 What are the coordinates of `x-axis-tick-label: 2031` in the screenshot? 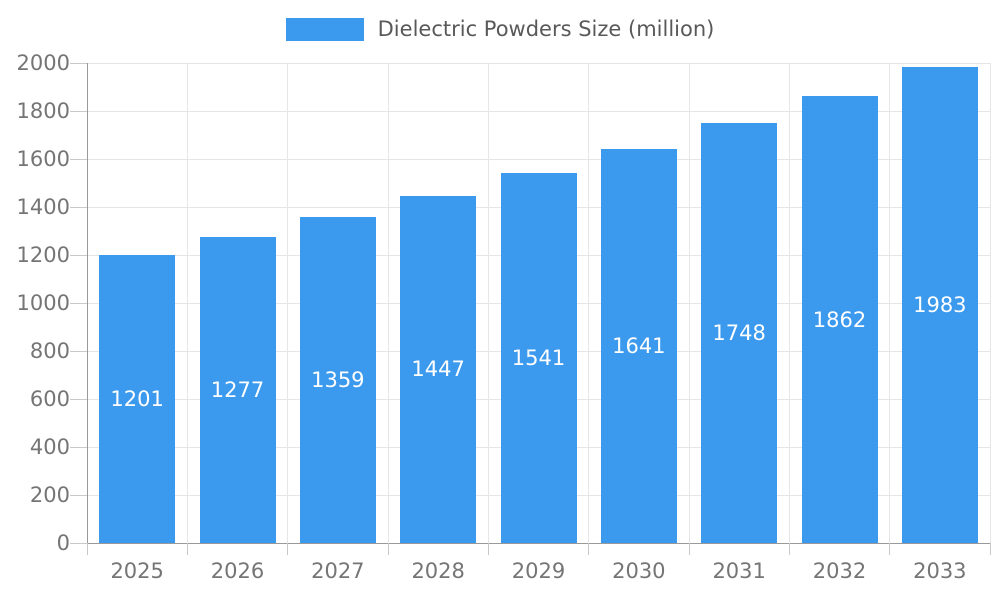 It's located at (739, 571).